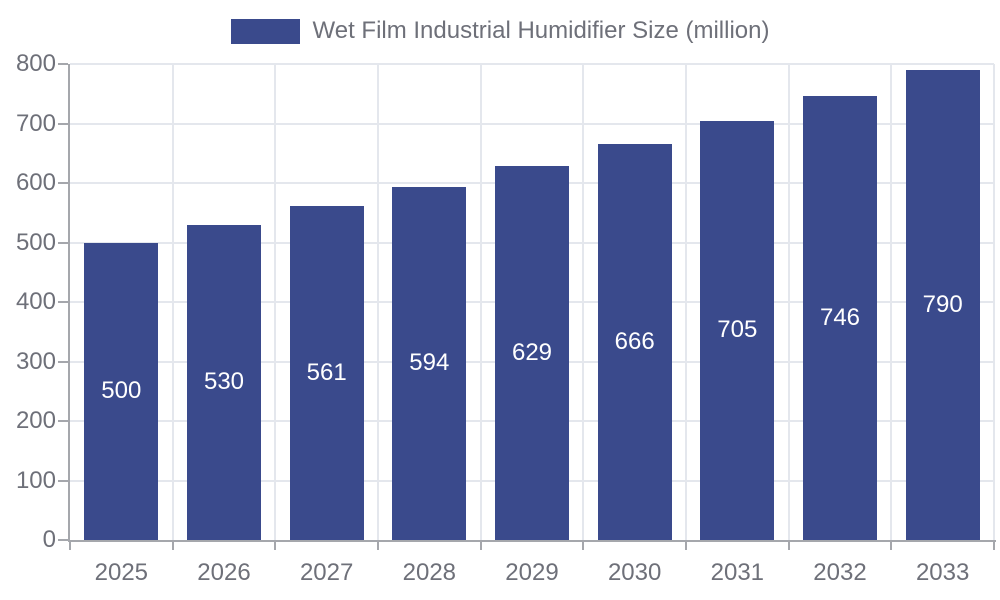 Image resolution: width=1000 pixels, height=600 pixels. I want to click on bar-value-label: 594, so click(429, 363).